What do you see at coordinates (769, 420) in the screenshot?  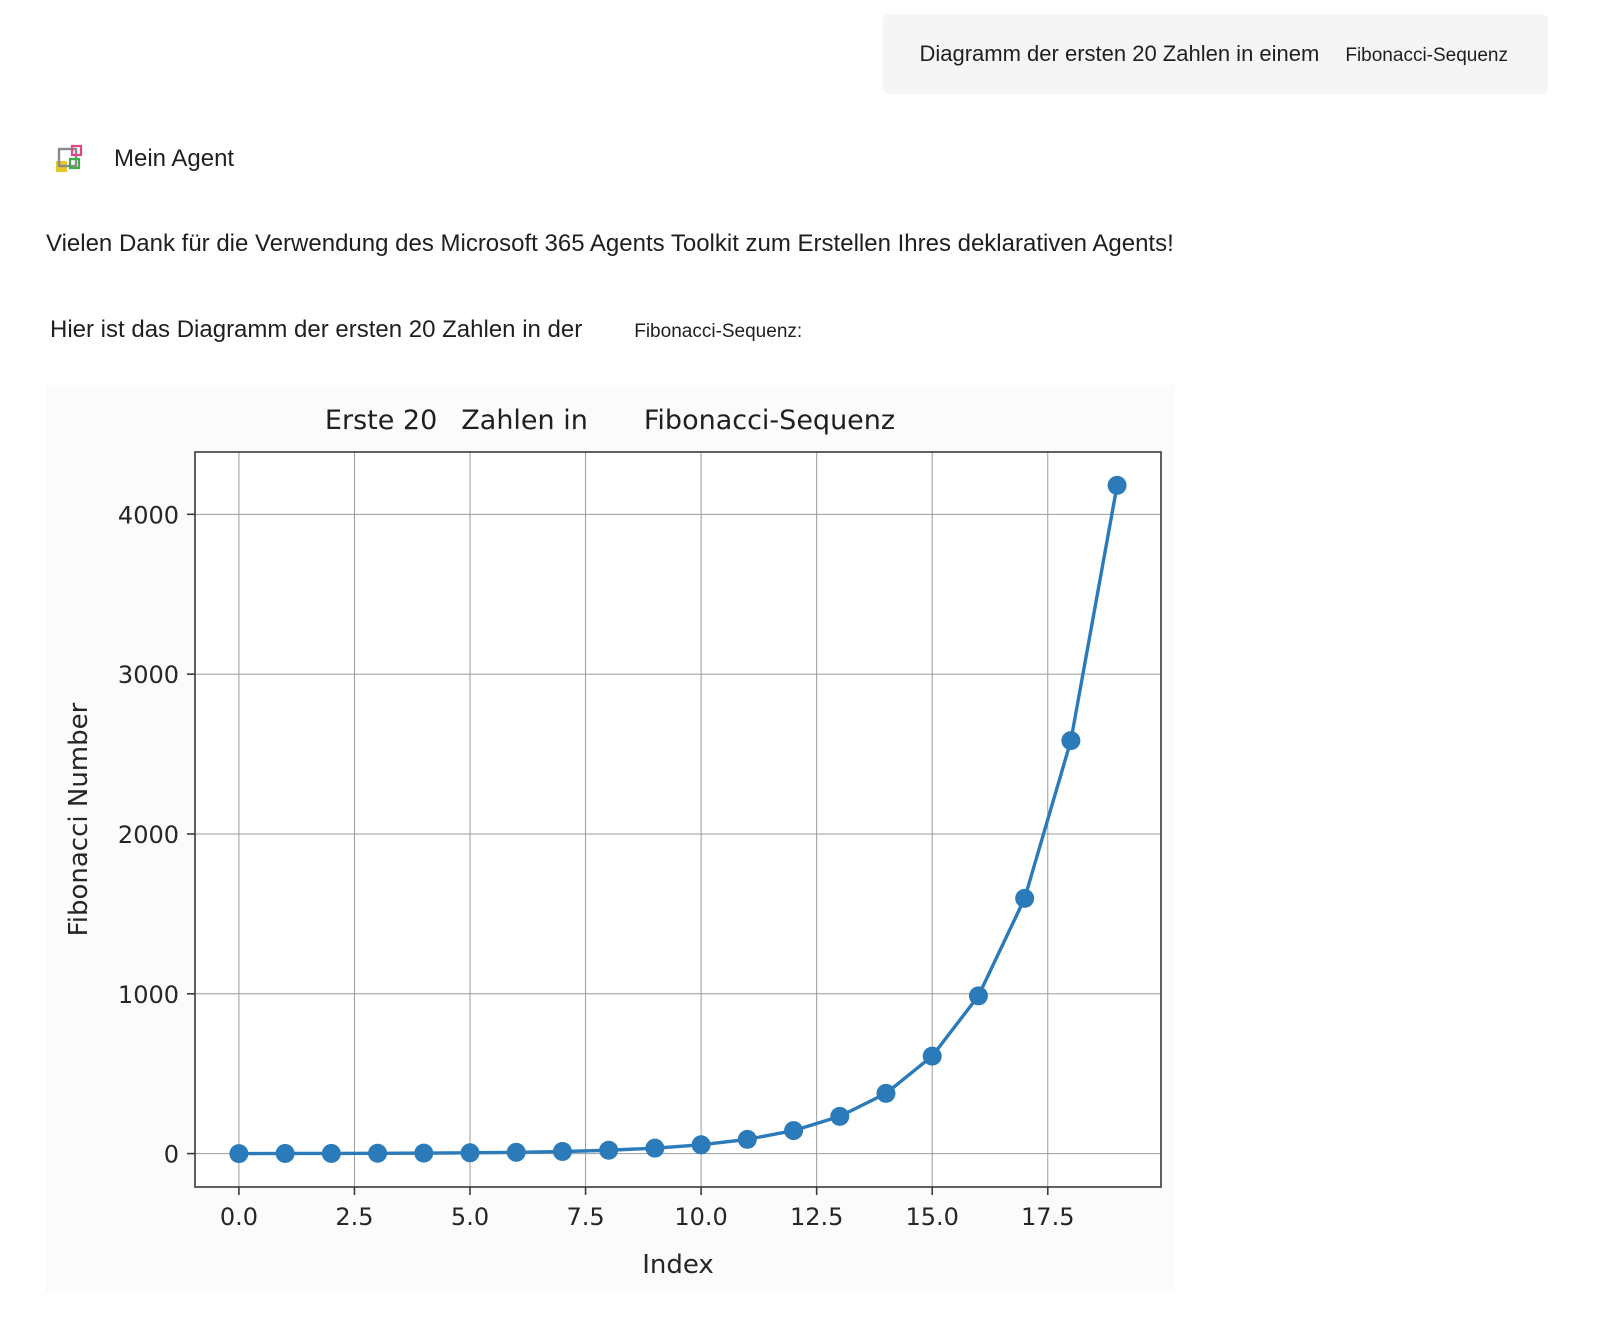 I see `chart-title-part-3: Fibonacci-Sequenz` at bounding box center [769, 420].